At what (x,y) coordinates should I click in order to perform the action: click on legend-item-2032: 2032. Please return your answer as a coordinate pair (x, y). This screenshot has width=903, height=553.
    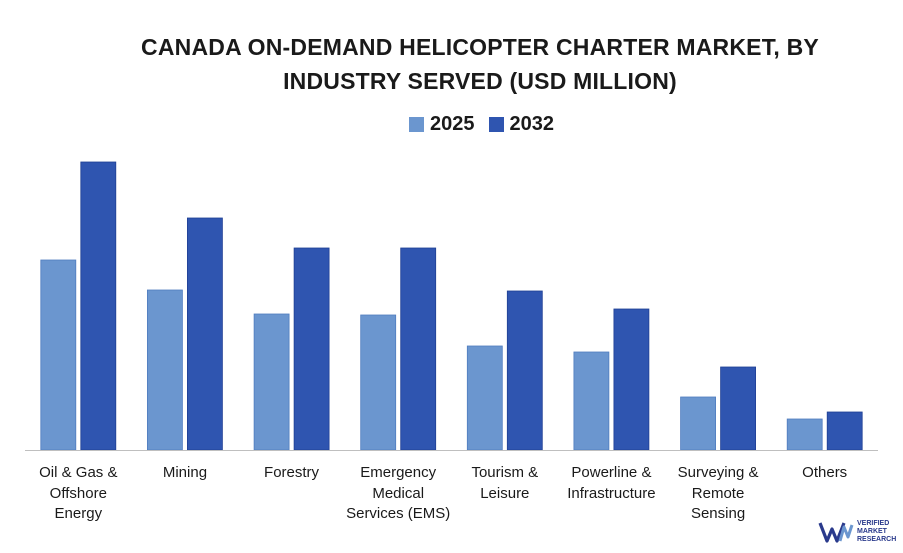
    Looking at the image, I should click on (521, 124).